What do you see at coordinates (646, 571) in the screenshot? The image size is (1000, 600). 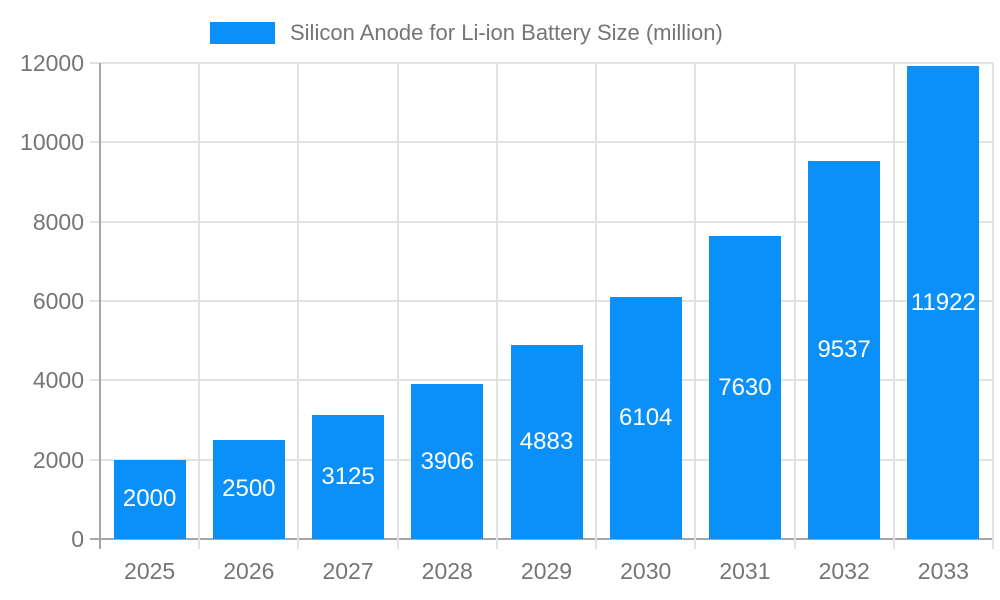 I see `x-tick-label: 2030` at bounding box center [646, 571].